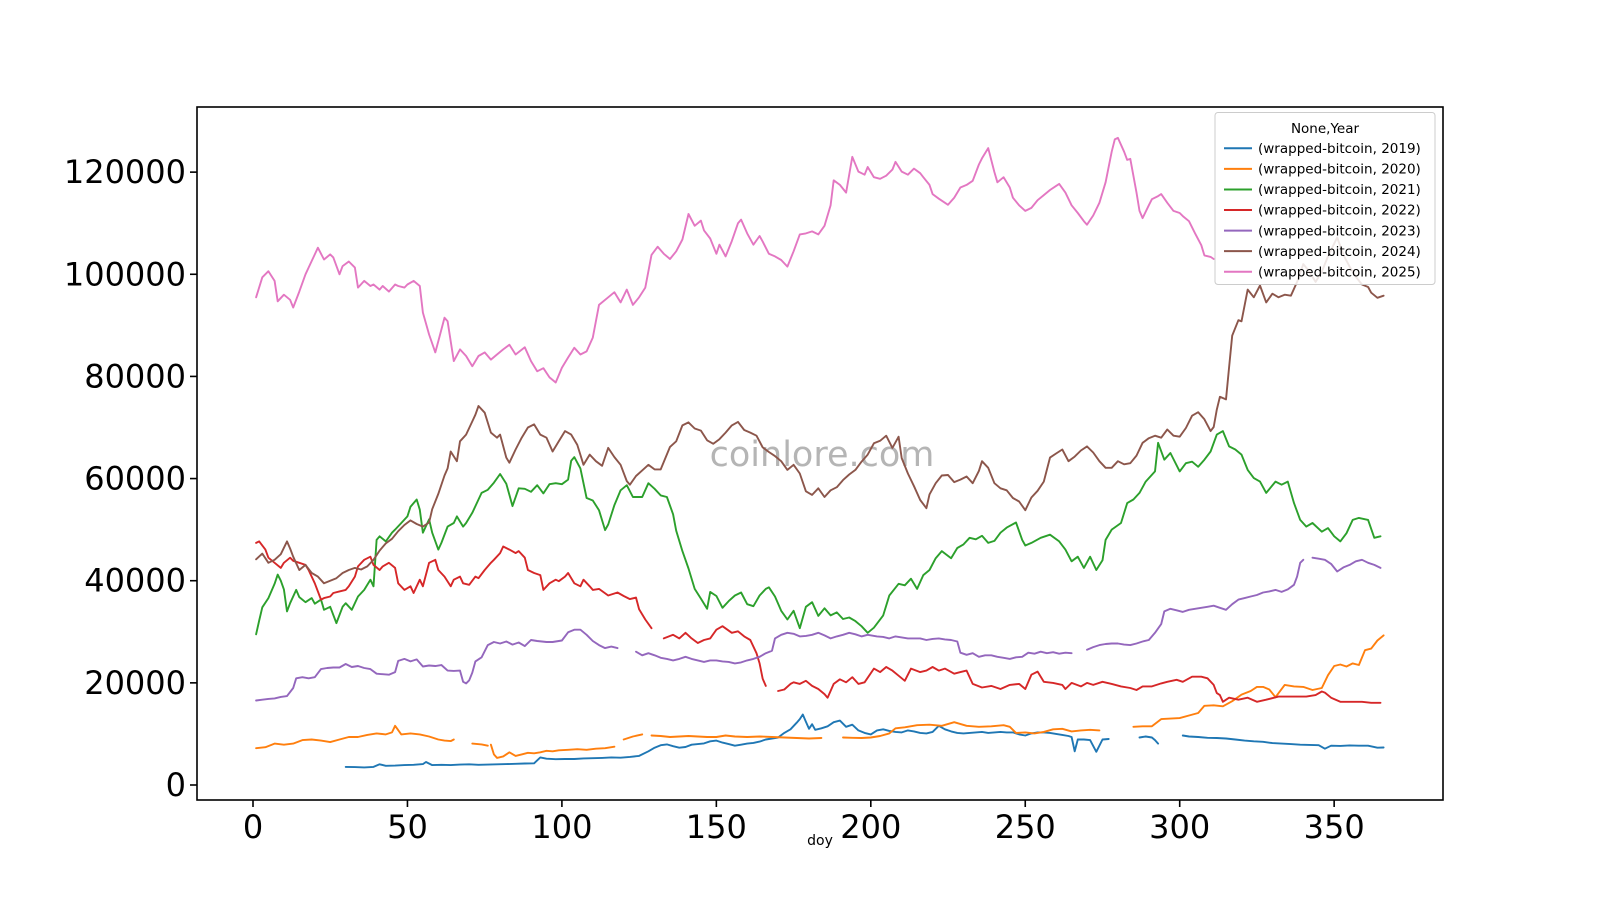 This screenshot has width=1600, height=900. What do you see at coordinates (1339, 252) in the screenshot?
I see `legend-entry-2024: (wrapped-bitcoin, 2024)` at bounding box center [1339, 252].